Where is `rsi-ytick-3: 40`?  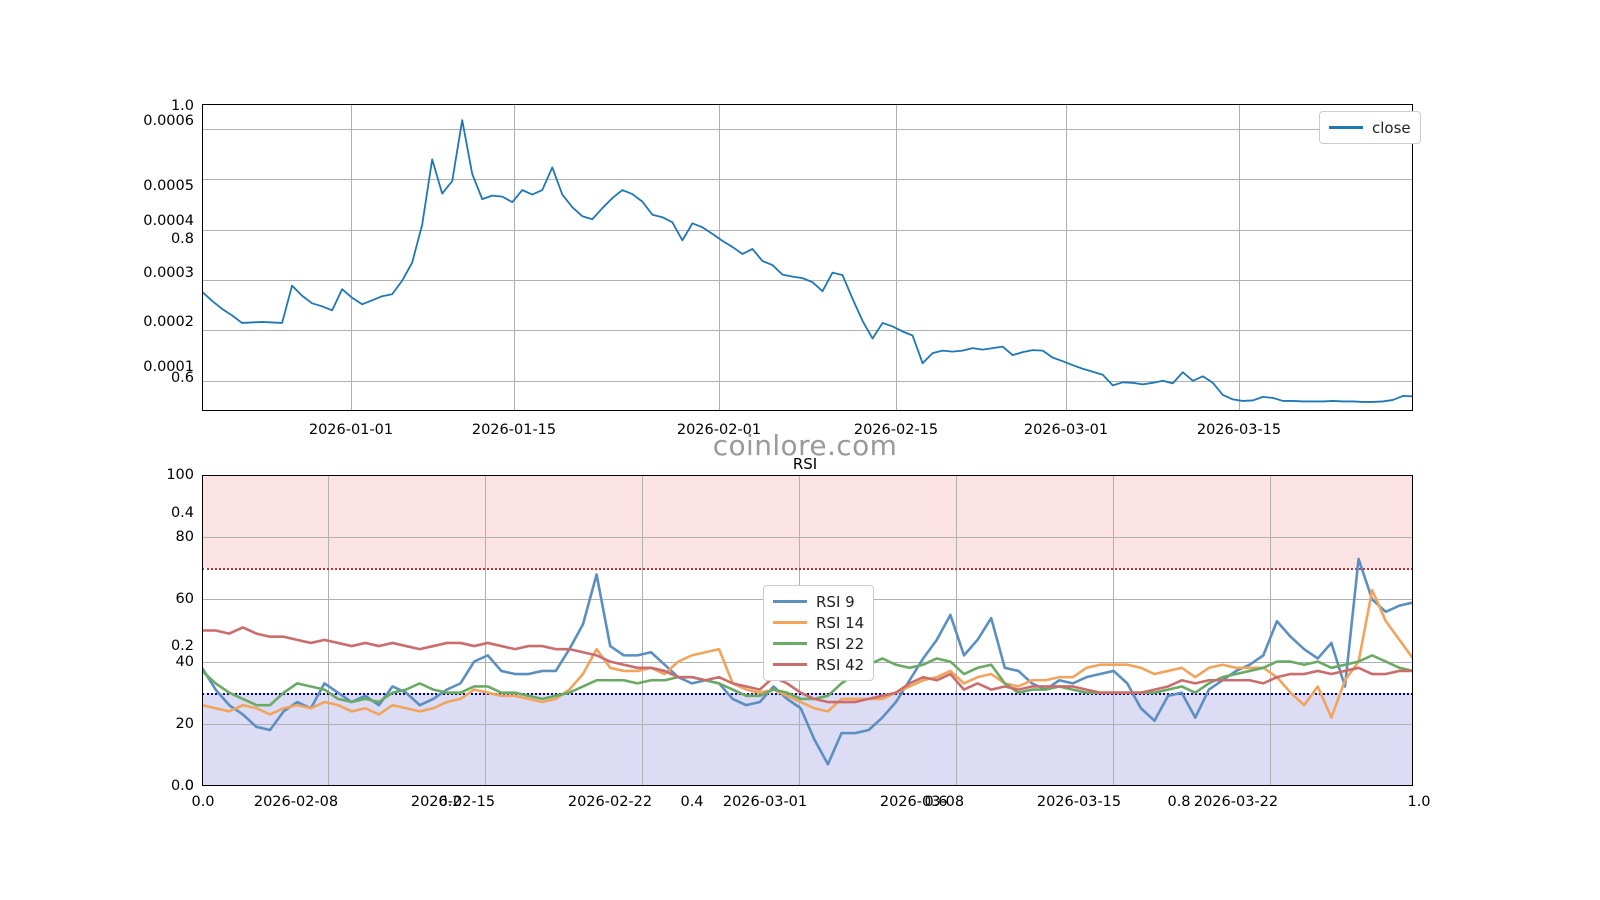
rsi-ytick-3: 40 is located at coordinates (184, 662).